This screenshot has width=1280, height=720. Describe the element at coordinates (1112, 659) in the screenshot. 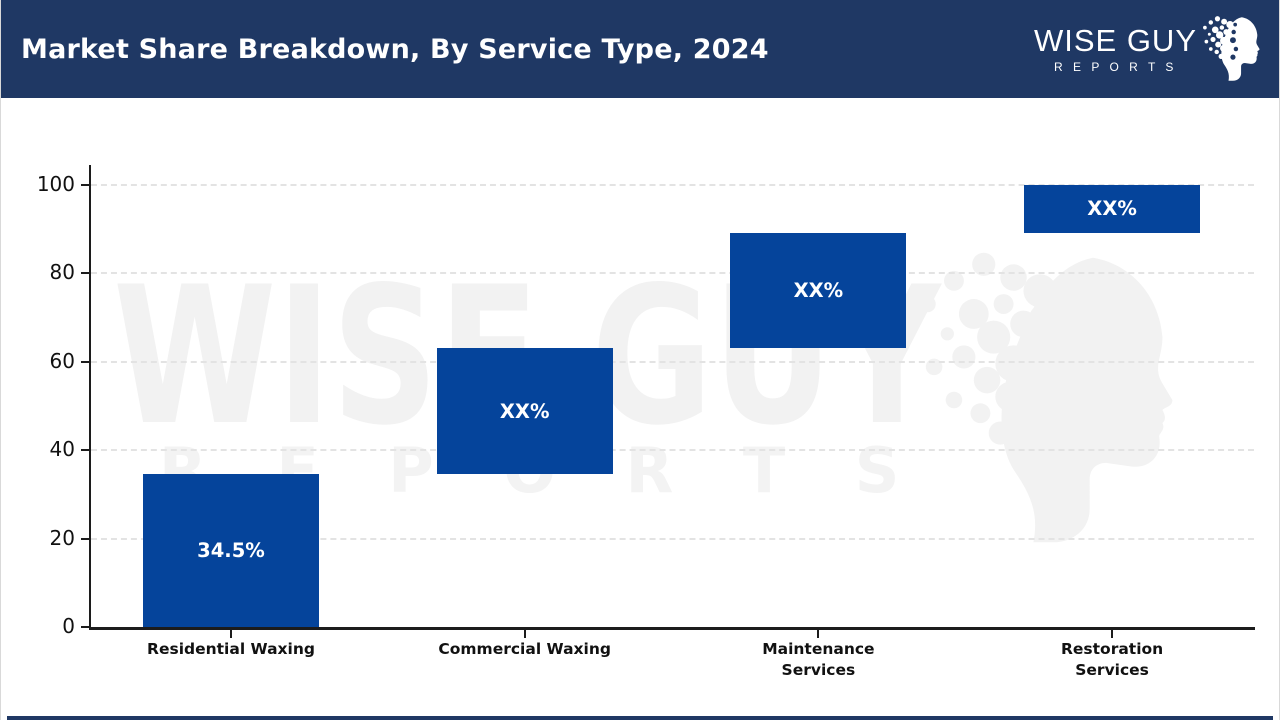

I see `x-category-label: Restoration Services` at that location.